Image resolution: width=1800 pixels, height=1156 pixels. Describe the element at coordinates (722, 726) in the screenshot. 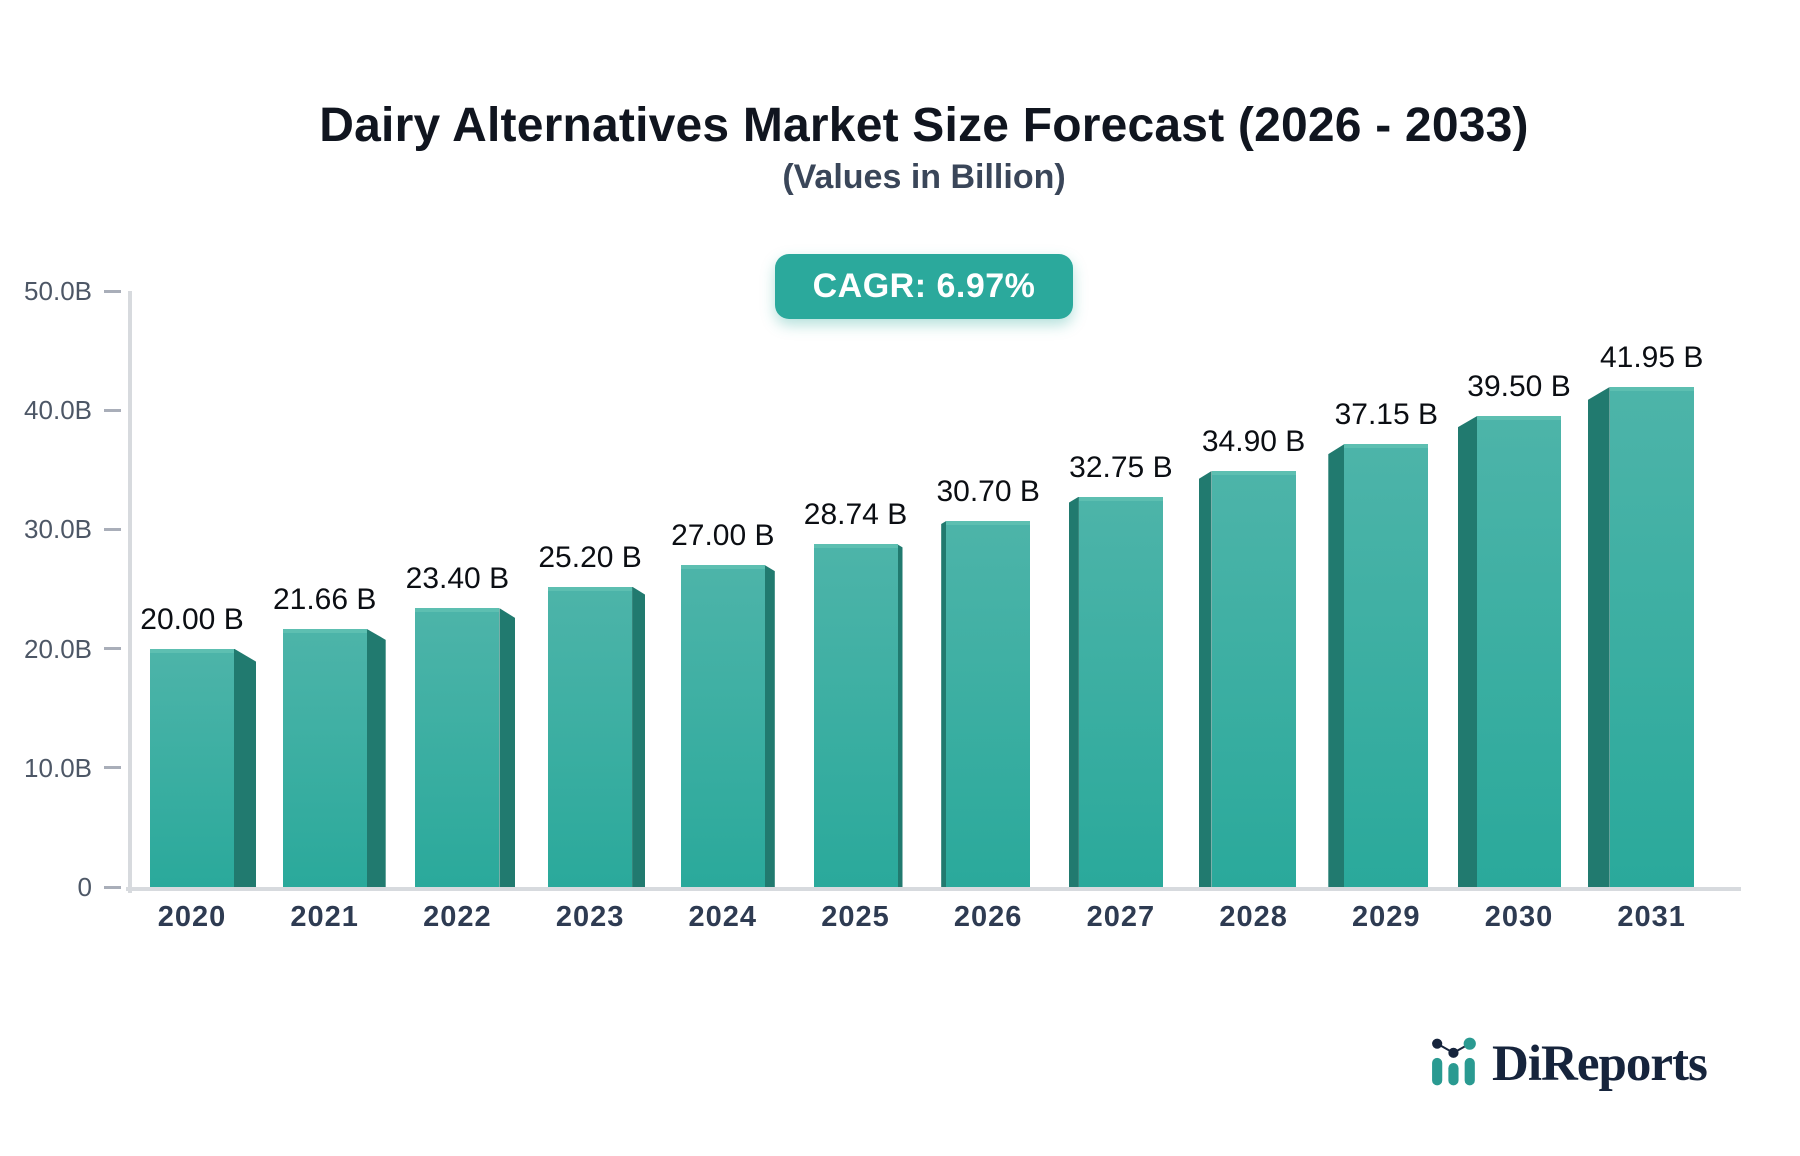

I see `bar-front-2024` at that location.